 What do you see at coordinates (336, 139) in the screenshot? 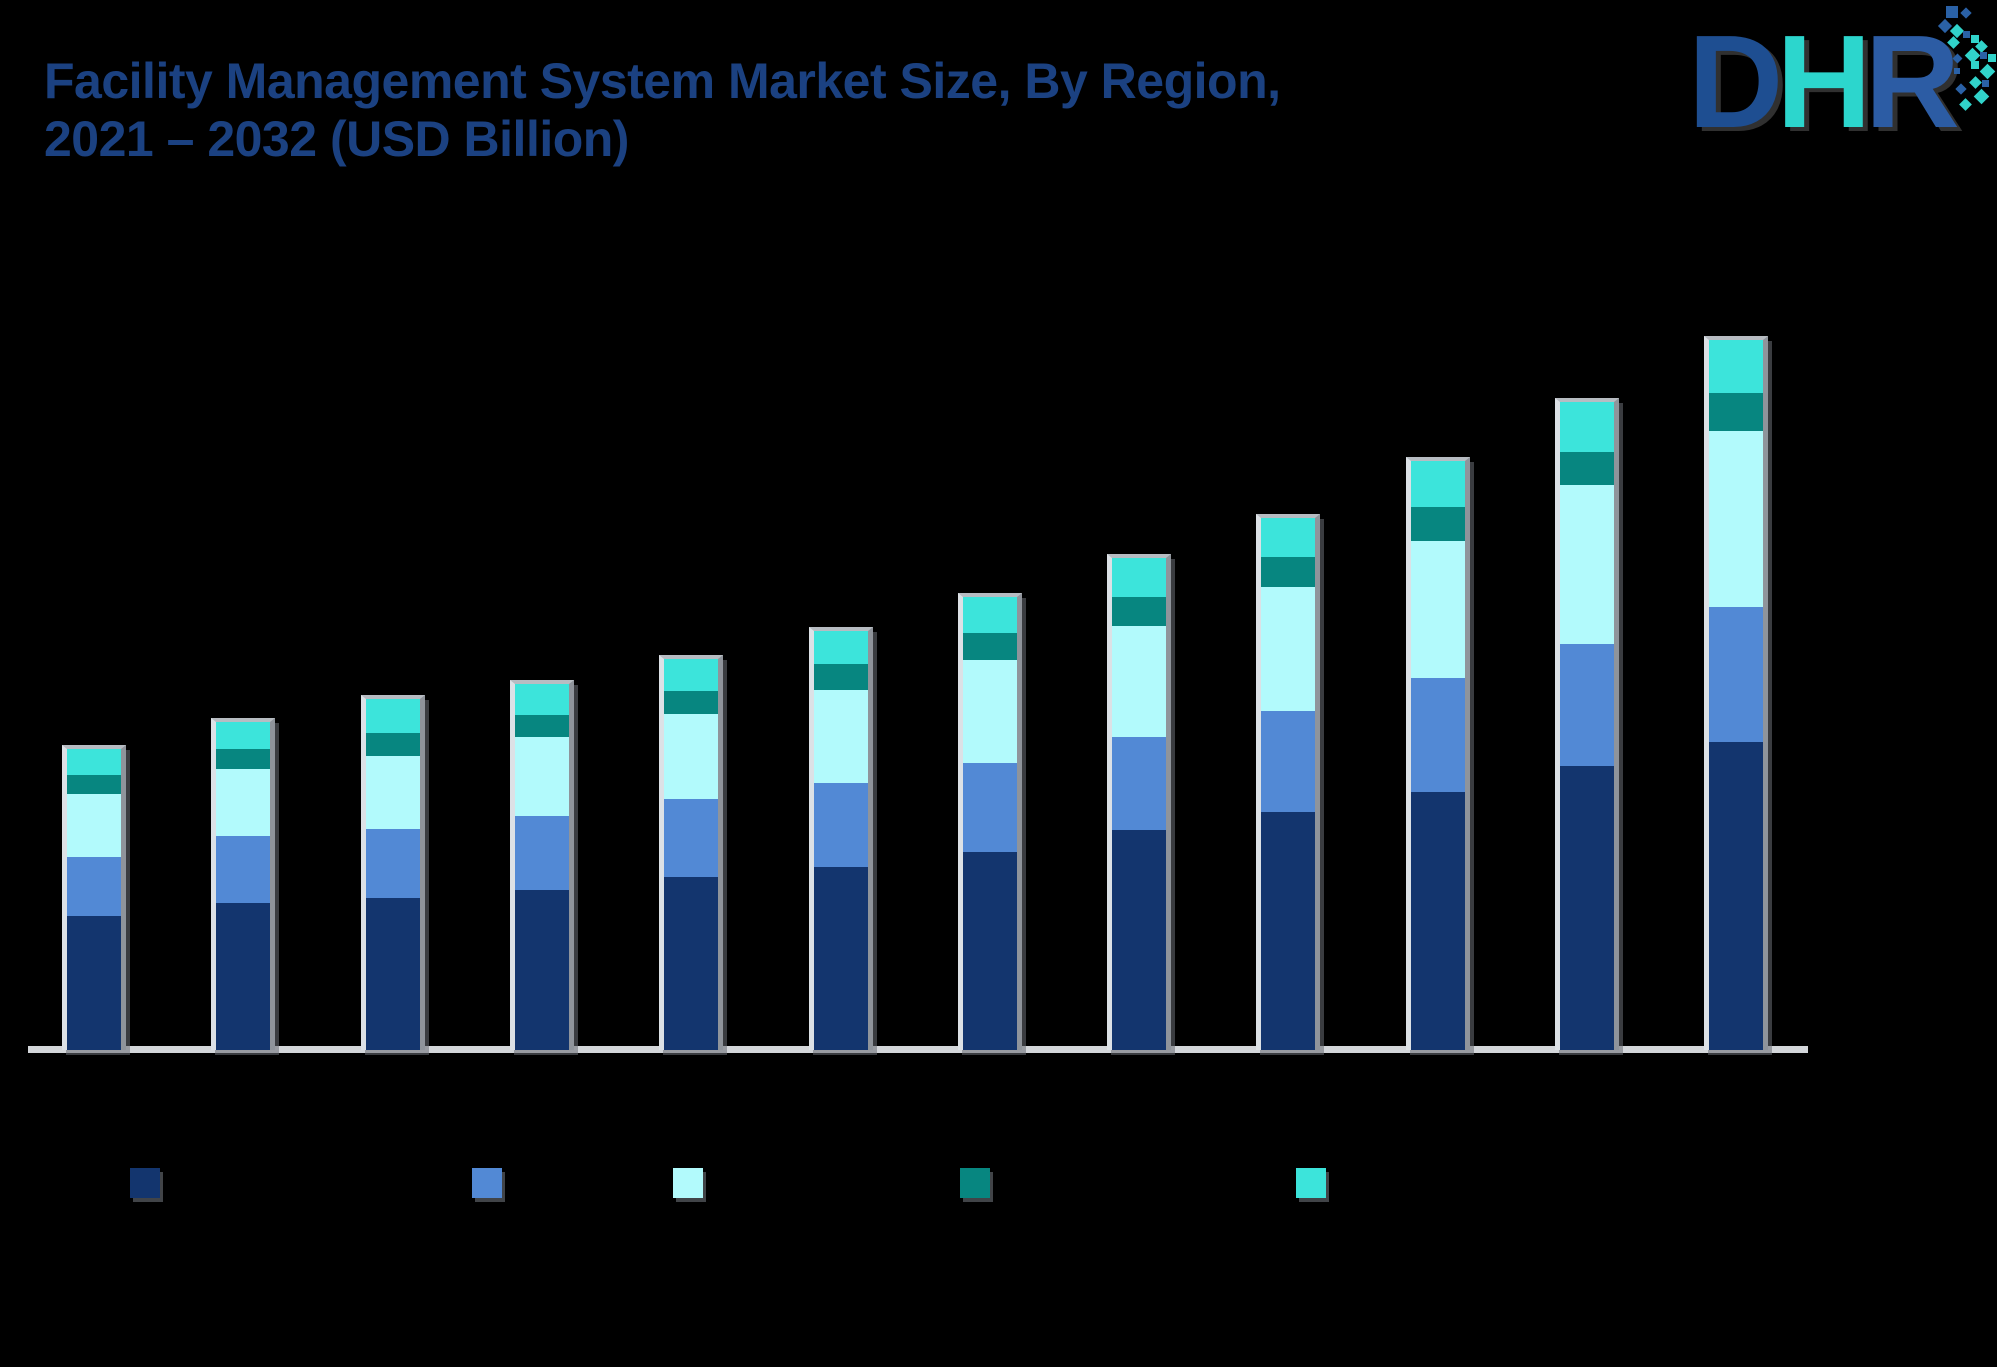
I see `page-title-line2: 2021 – 2032 (USD Billion)` at bounding box center [336, 139].